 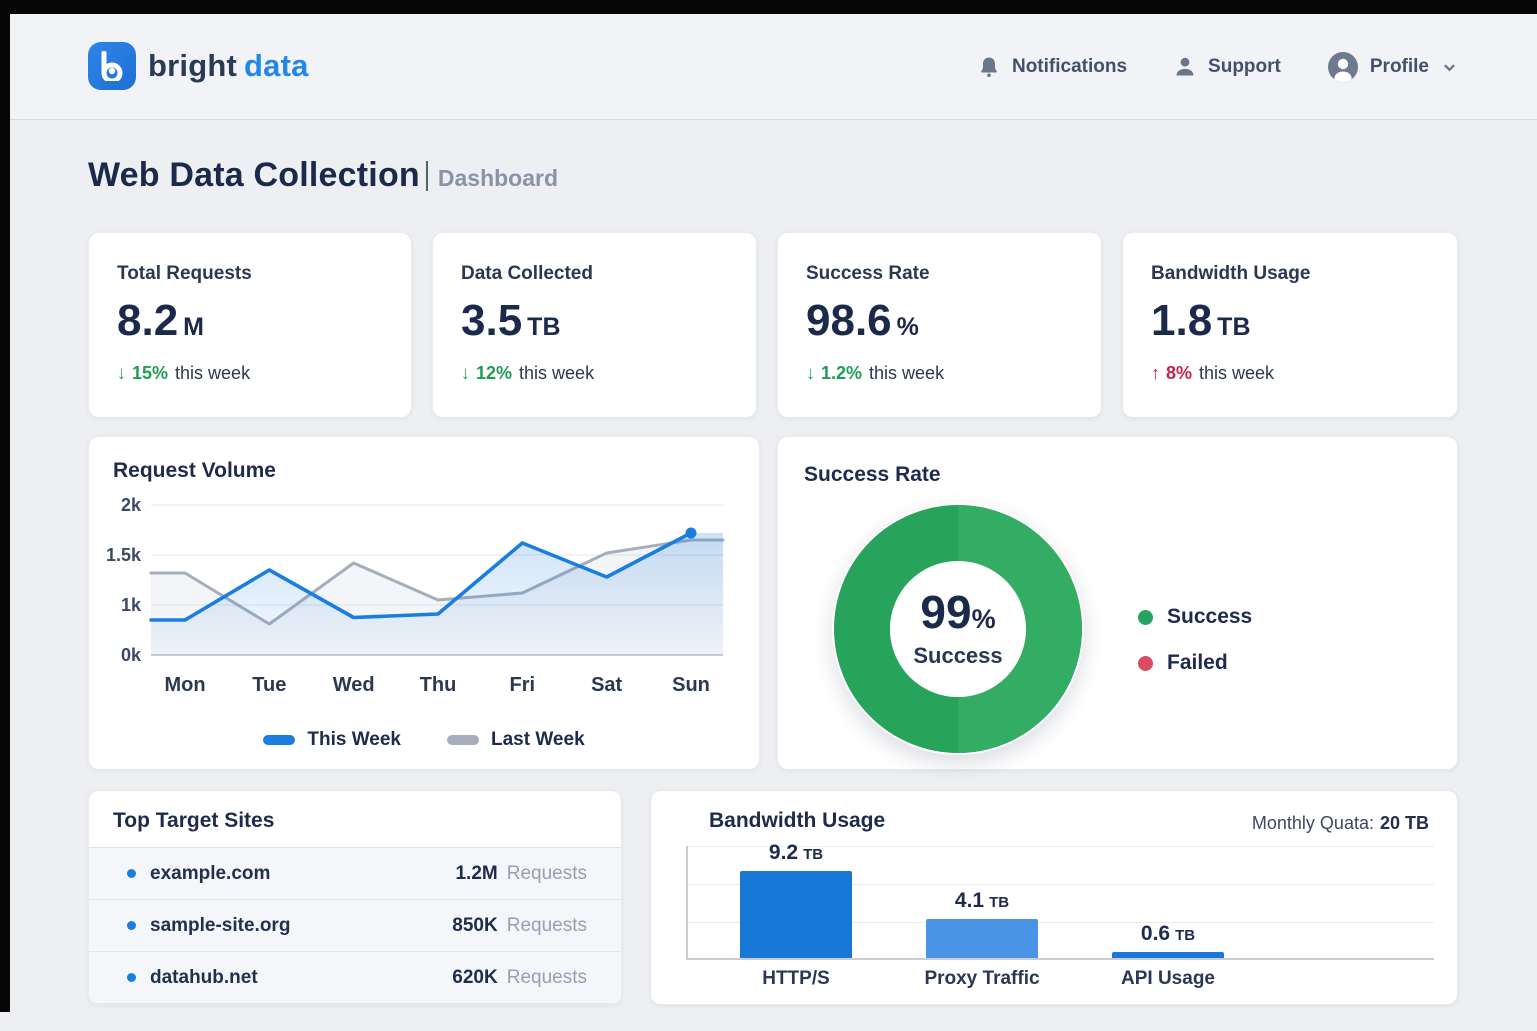 What do you see at coordinates (1399, 66) in the screenshot?
I see `profile-label: Profile` at bounding box center [1399, 66].